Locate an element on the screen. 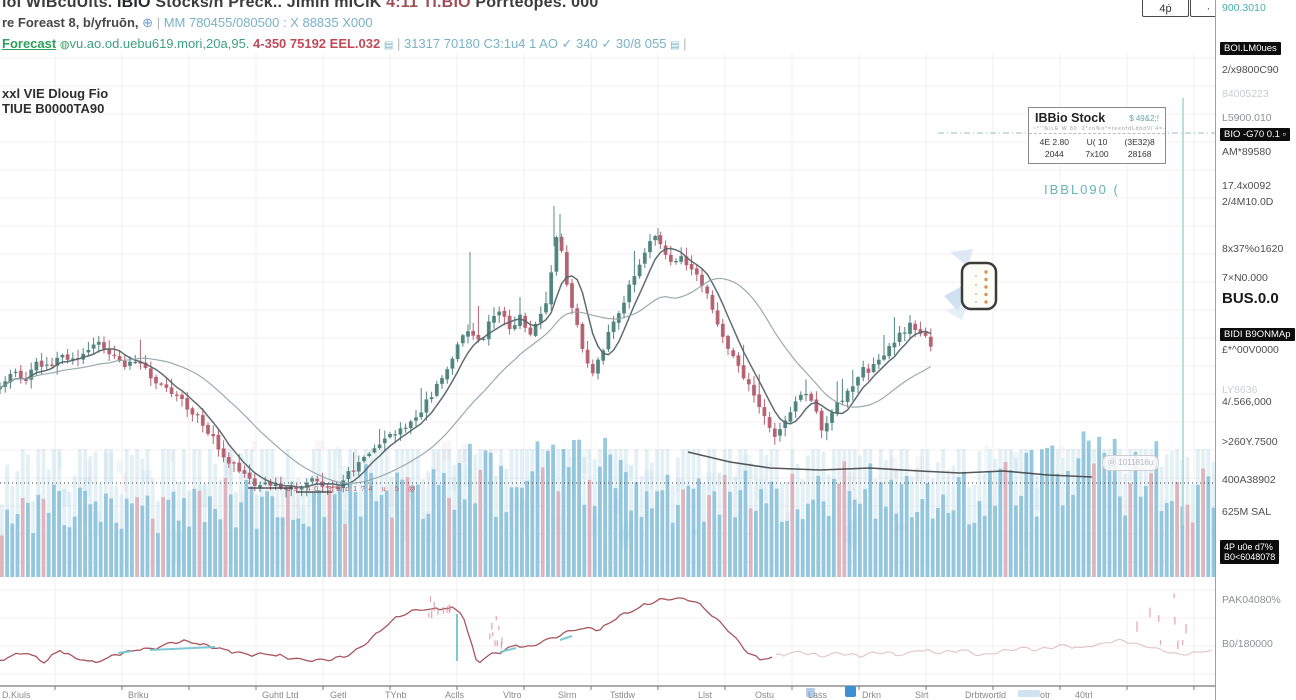 The image size is (1296, 700). price-axis-label: PAK04080% is located at coordinates (1251, 600).